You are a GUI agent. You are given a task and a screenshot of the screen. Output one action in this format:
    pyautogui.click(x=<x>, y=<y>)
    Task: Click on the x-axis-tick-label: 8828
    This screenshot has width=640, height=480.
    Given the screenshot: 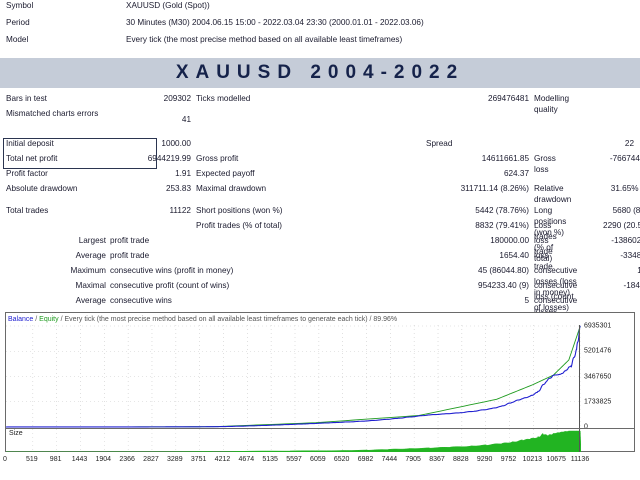 What is the action you would take?
    pyautogui.click(x=461, y=459)
    